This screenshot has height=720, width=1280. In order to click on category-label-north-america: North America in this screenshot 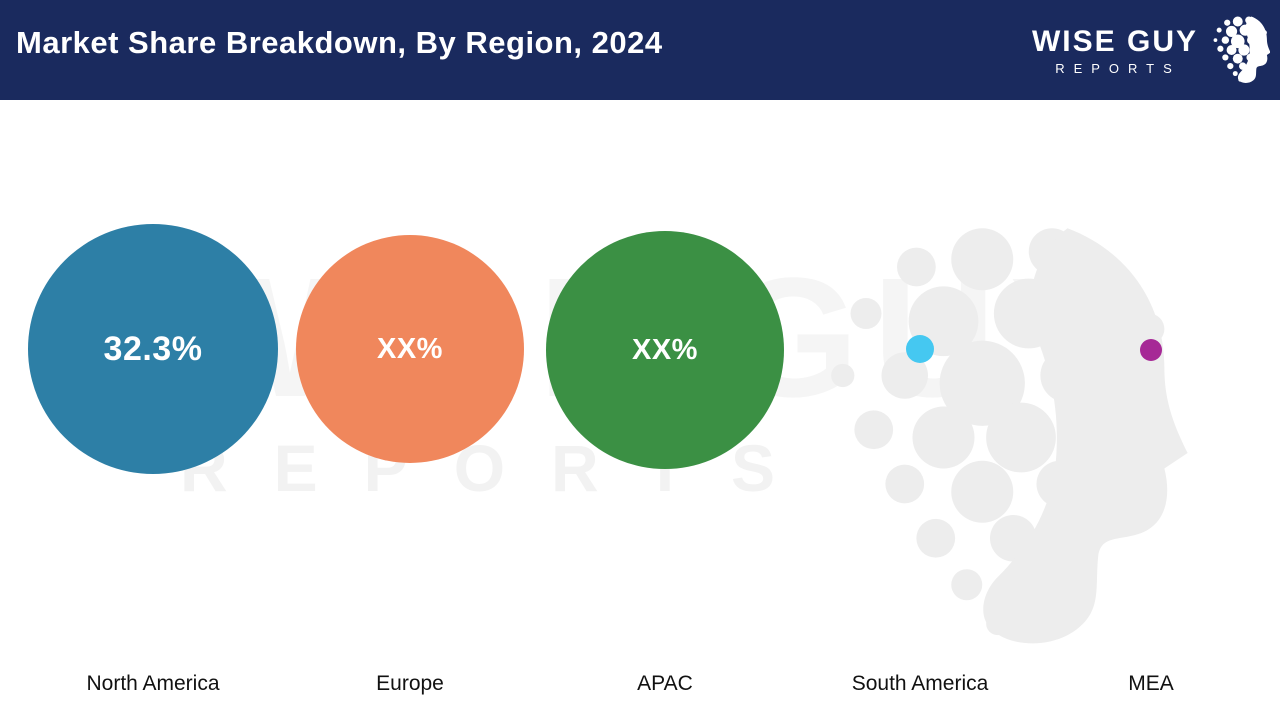, I will do `click(153, 683)`.